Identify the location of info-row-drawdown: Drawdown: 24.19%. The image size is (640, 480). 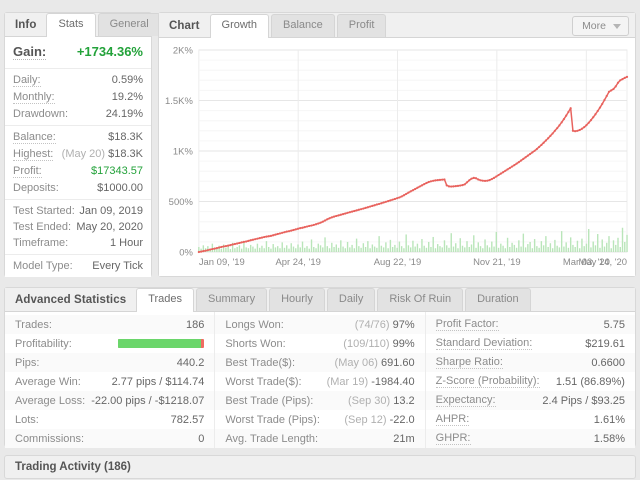
(78, 114).